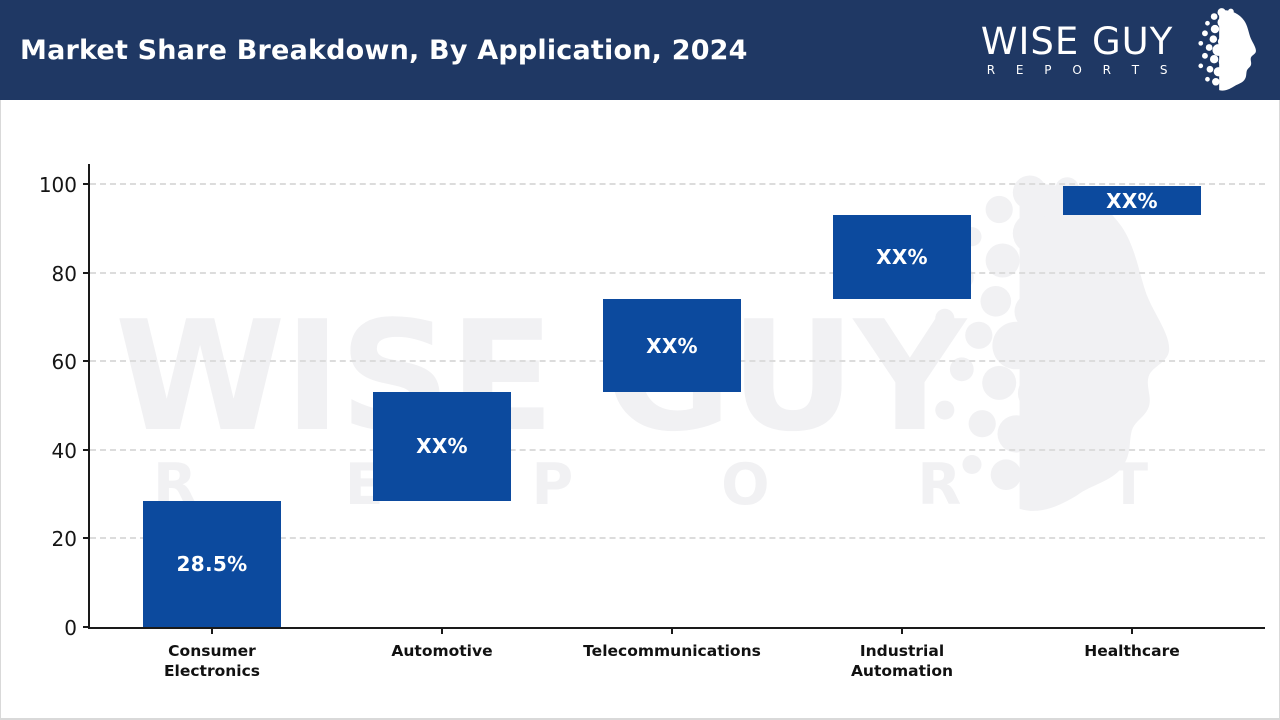 The height and width of the screenshot is (720, 1280). What do you see at coordinates (64, 450) in the screenshot?
I see `y-tick-label-40: 40` at bounding box center [64, 450].